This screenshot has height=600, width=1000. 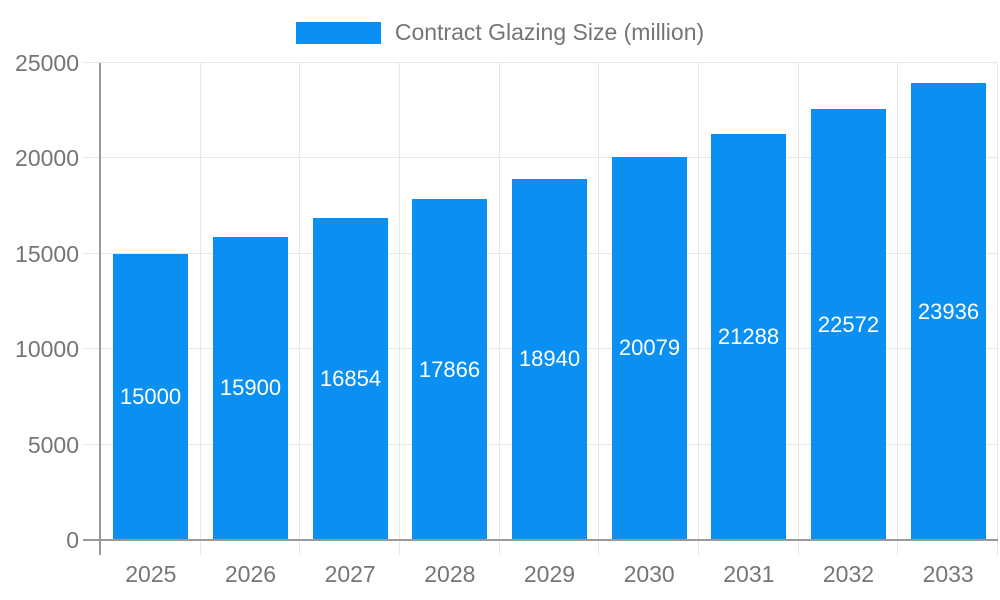 What do you see at coordinates (649, 574) in the screenshot?
I see `x-axis-tick-label: 2030` at bounding box center [649, 574].